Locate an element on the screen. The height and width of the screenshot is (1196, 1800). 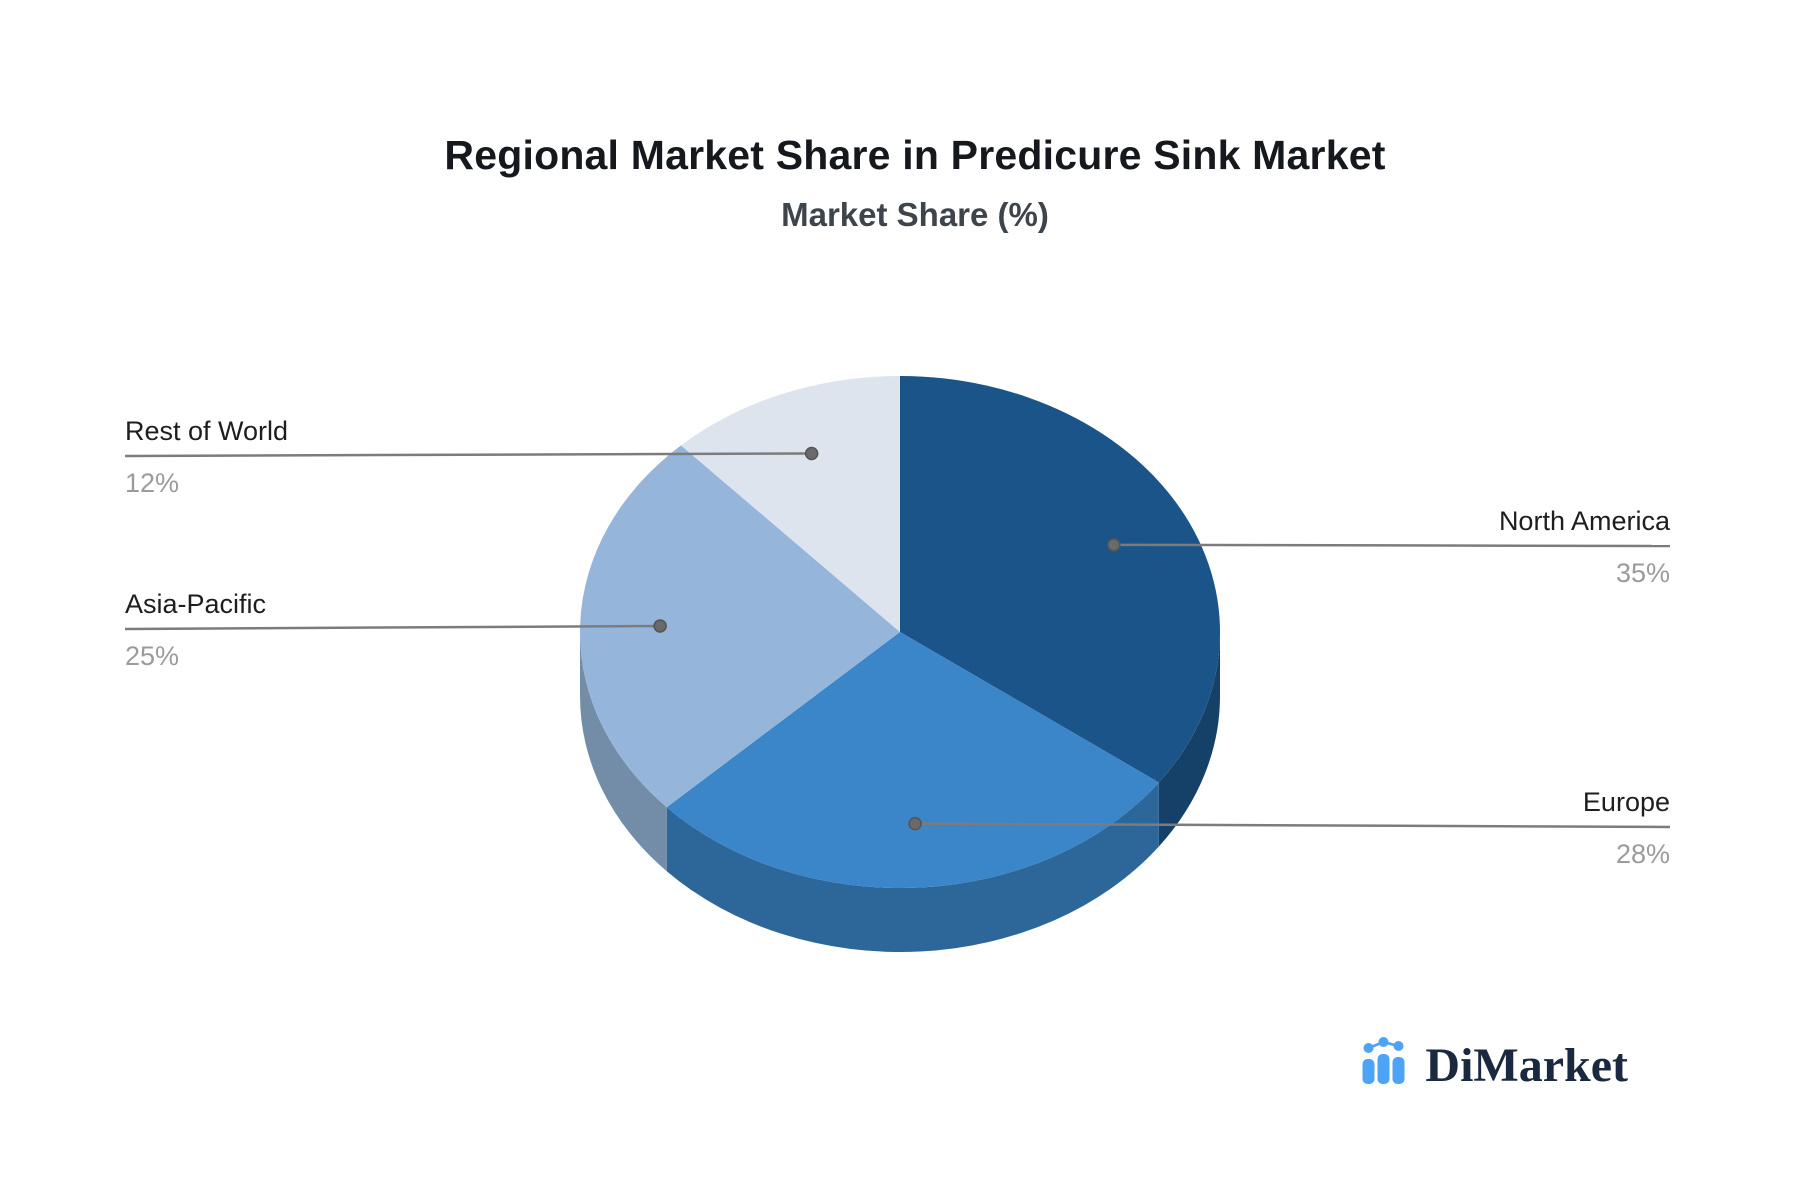
leader-europe-dot is located at coordinates (915, 823).